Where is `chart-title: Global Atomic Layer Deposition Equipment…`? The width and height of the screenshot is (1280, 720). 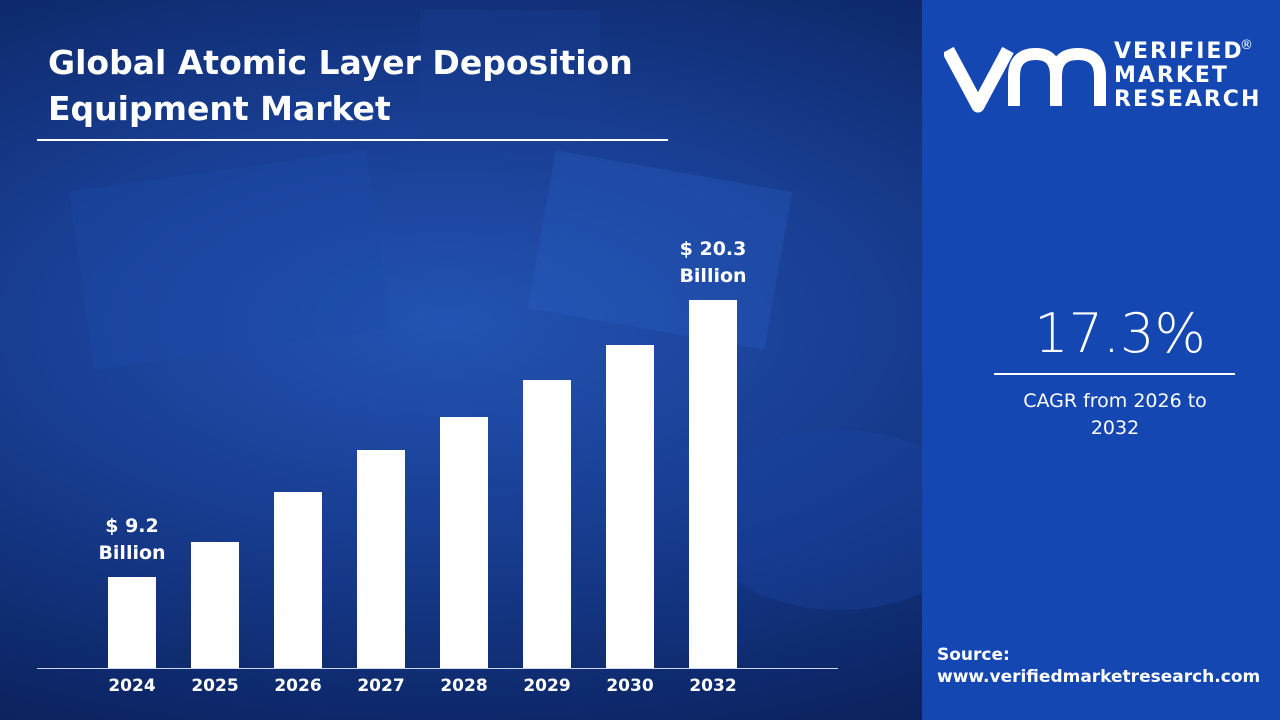 chart-title: Global Atomic Layer Deposition Equipment… is located at coordinates (340, 85).